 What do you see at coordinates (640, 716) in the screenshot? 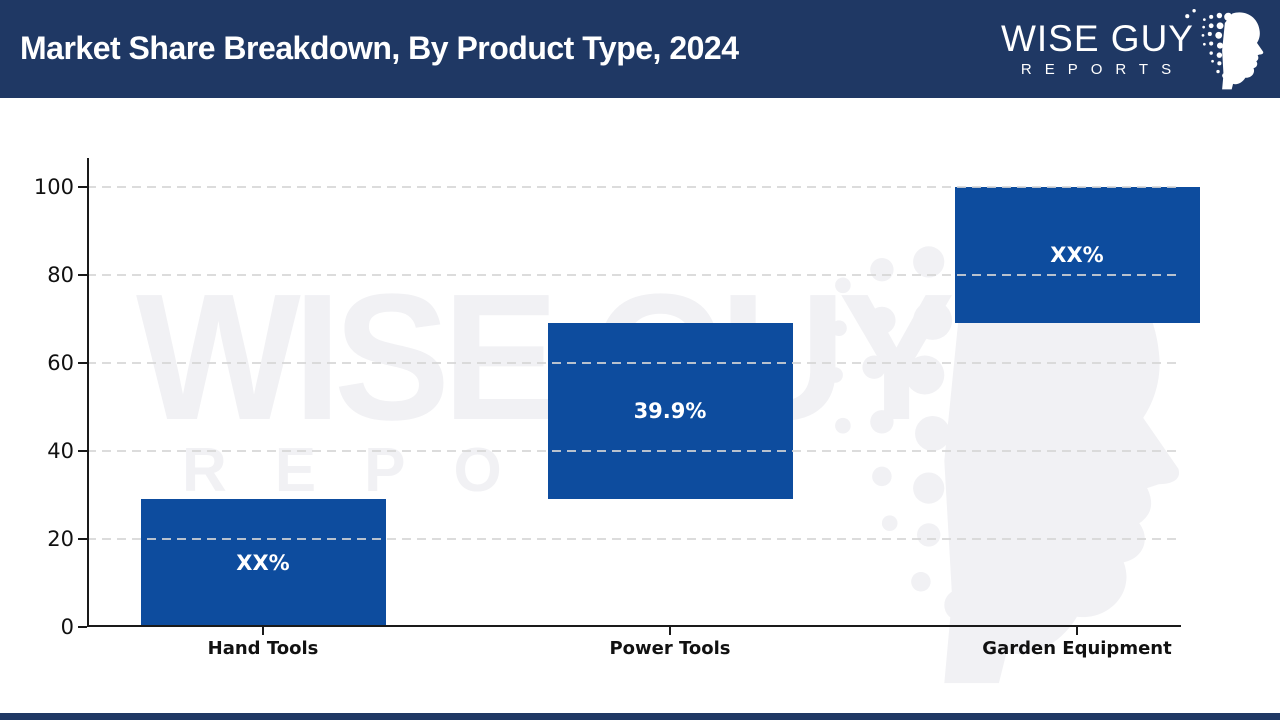
I see `footer-bar` at bounding box center [640, 716].